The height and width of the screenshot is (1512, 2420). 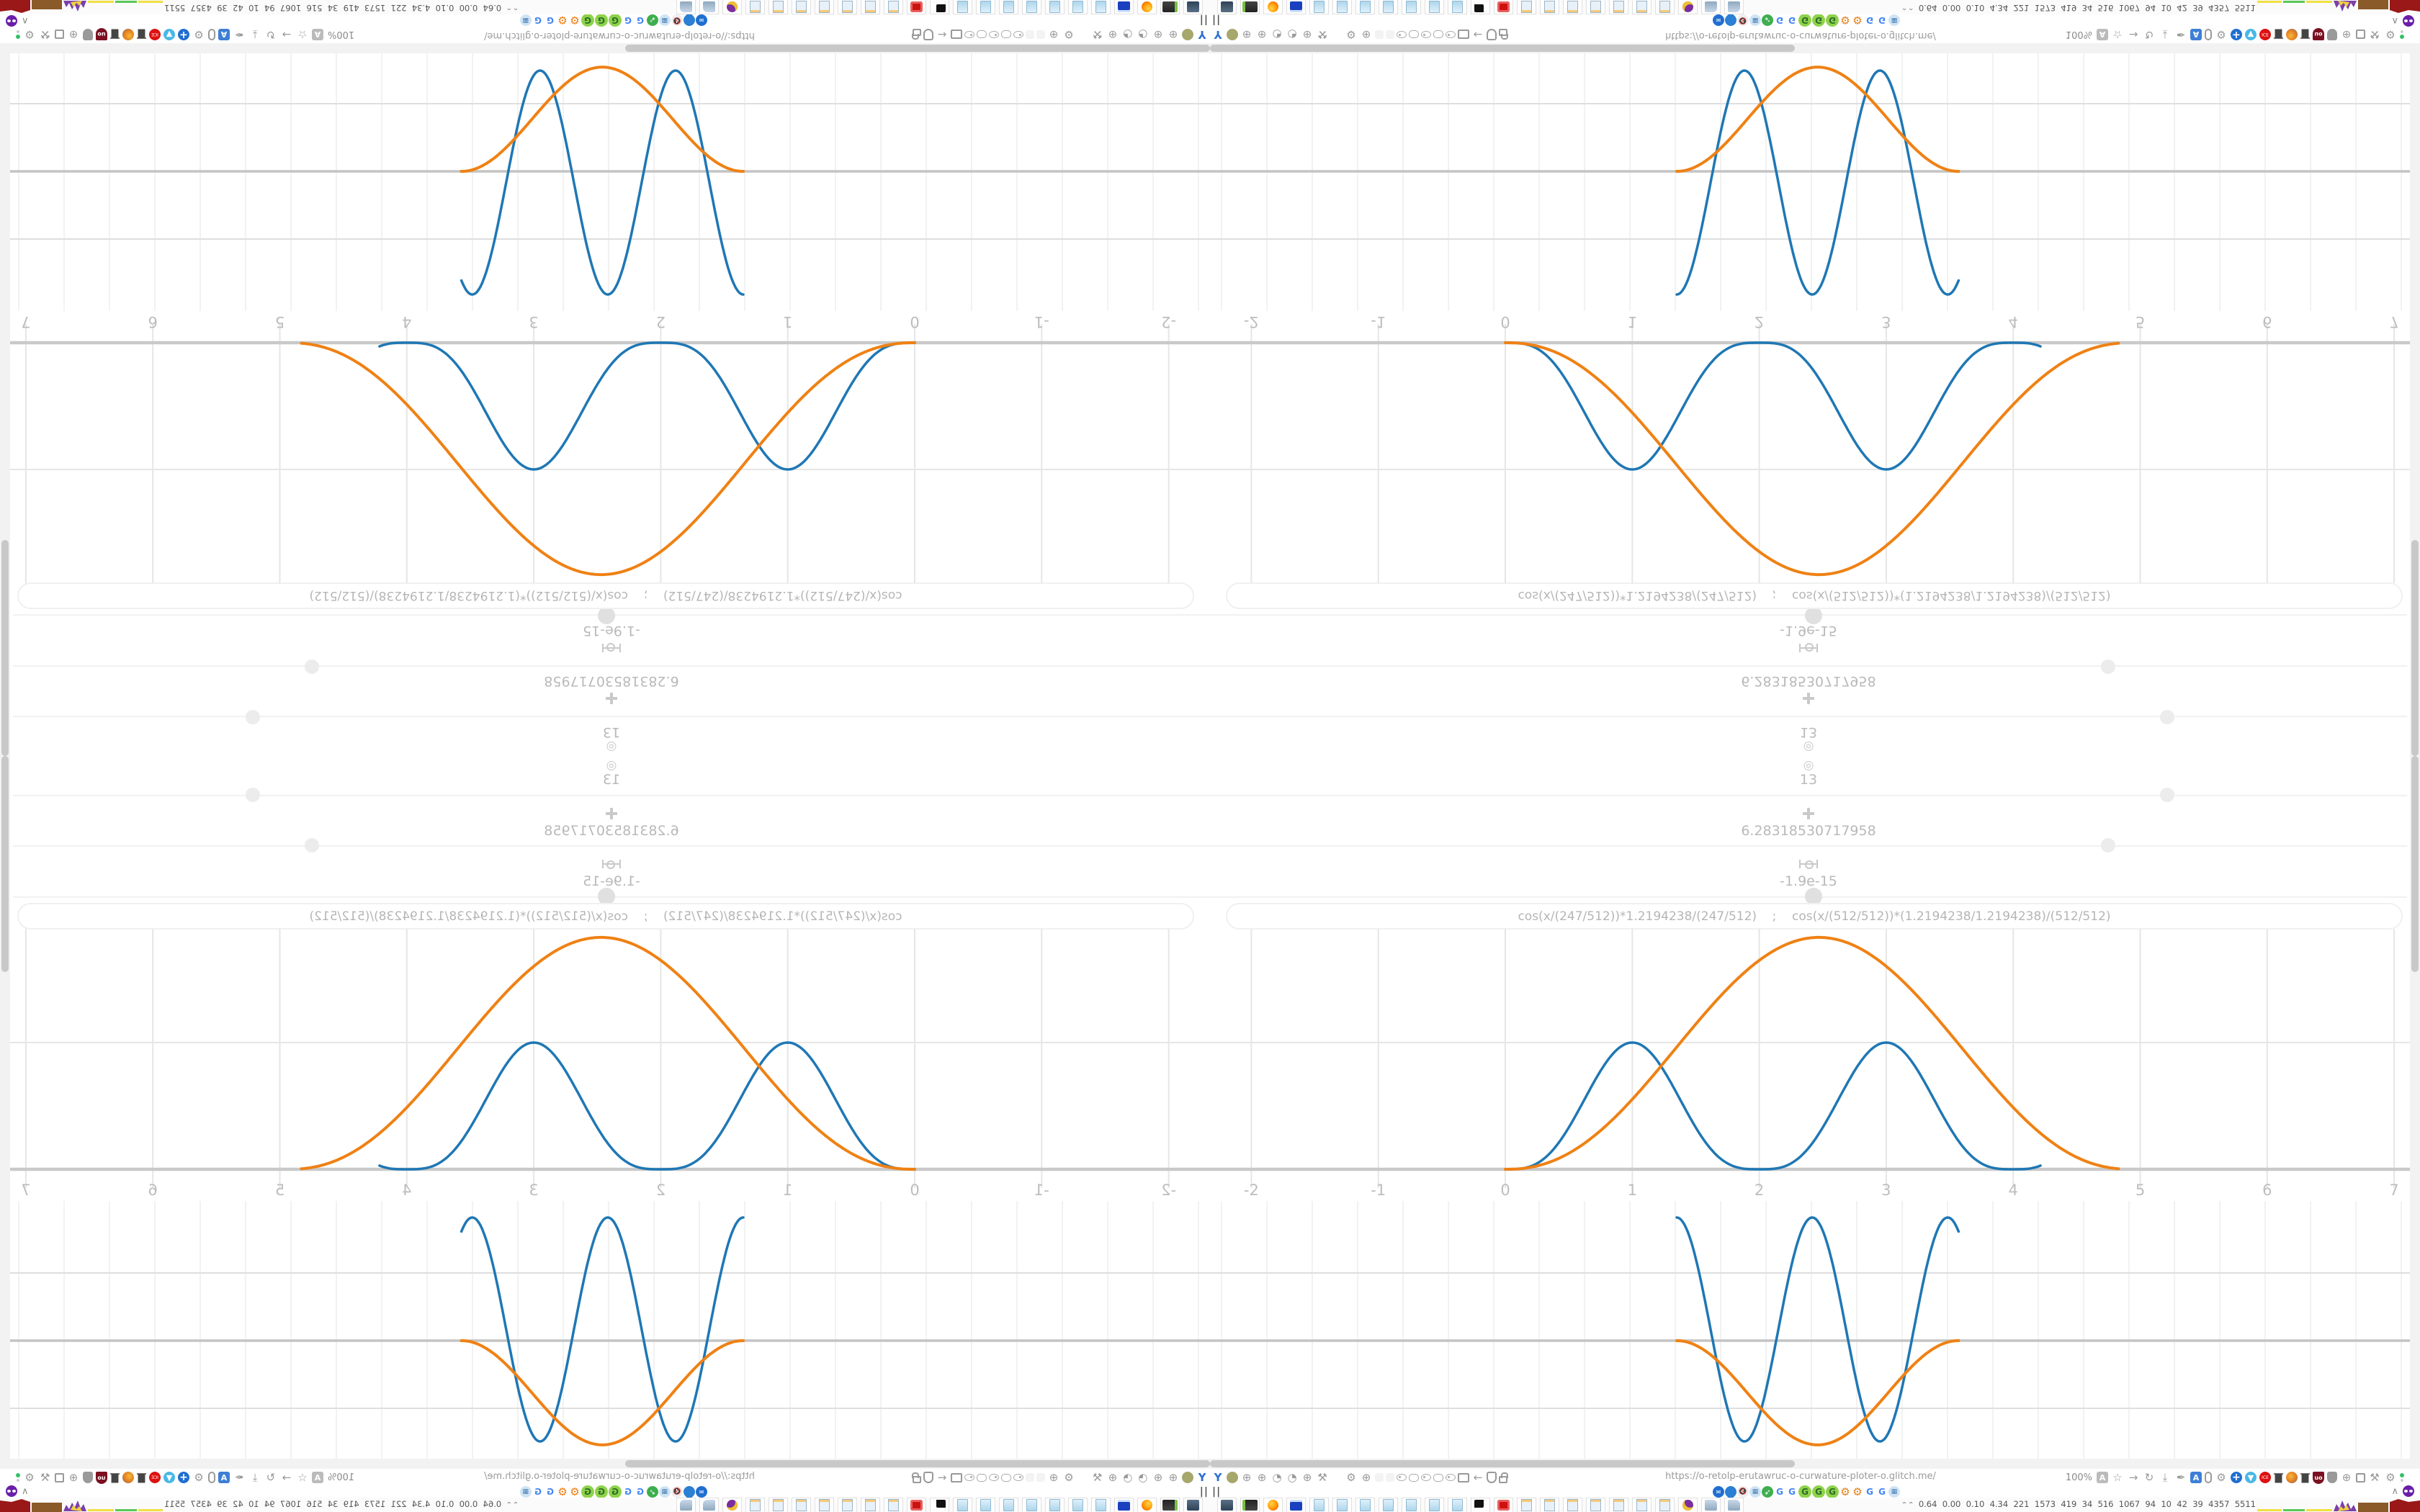 I want to click on crayon-icon: ✒, so click(x=239, y=34).